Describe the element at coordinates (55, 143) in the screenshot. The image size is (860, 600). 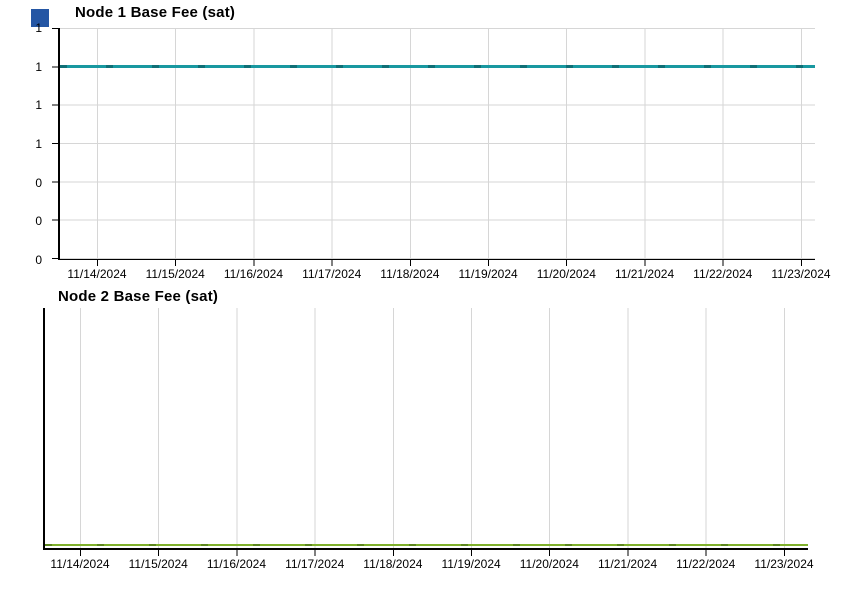
I see `y-axis-tick-marks` at that location.